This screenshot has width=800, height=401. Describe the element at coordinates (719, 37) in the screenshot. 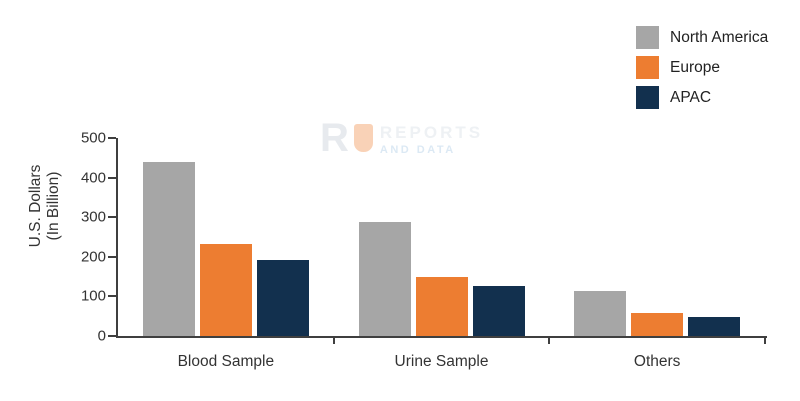

I see `legend-label-north-america: North America` at that location.